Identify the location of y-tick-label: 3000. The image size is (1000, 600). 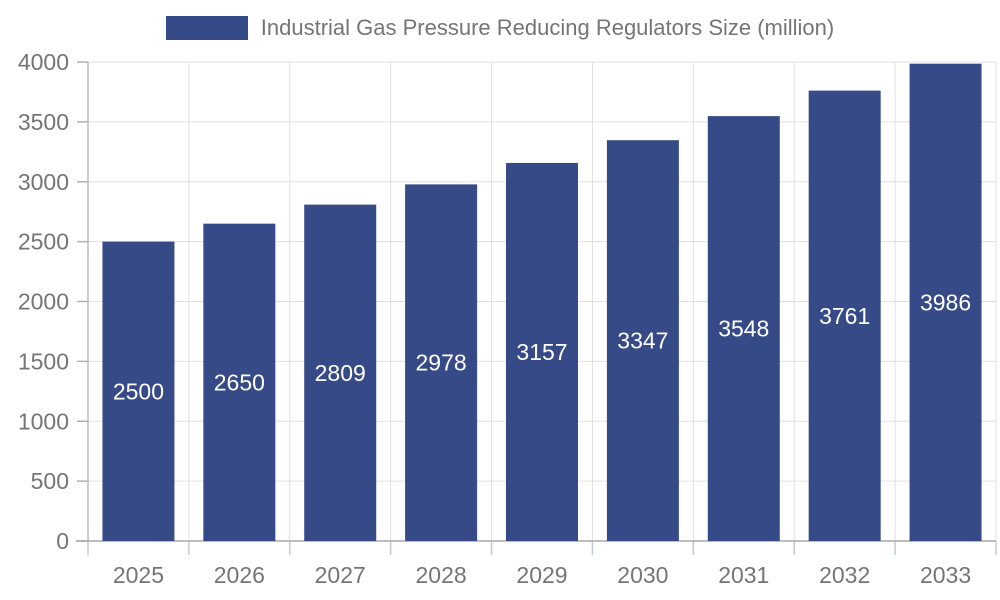
(43, 182).